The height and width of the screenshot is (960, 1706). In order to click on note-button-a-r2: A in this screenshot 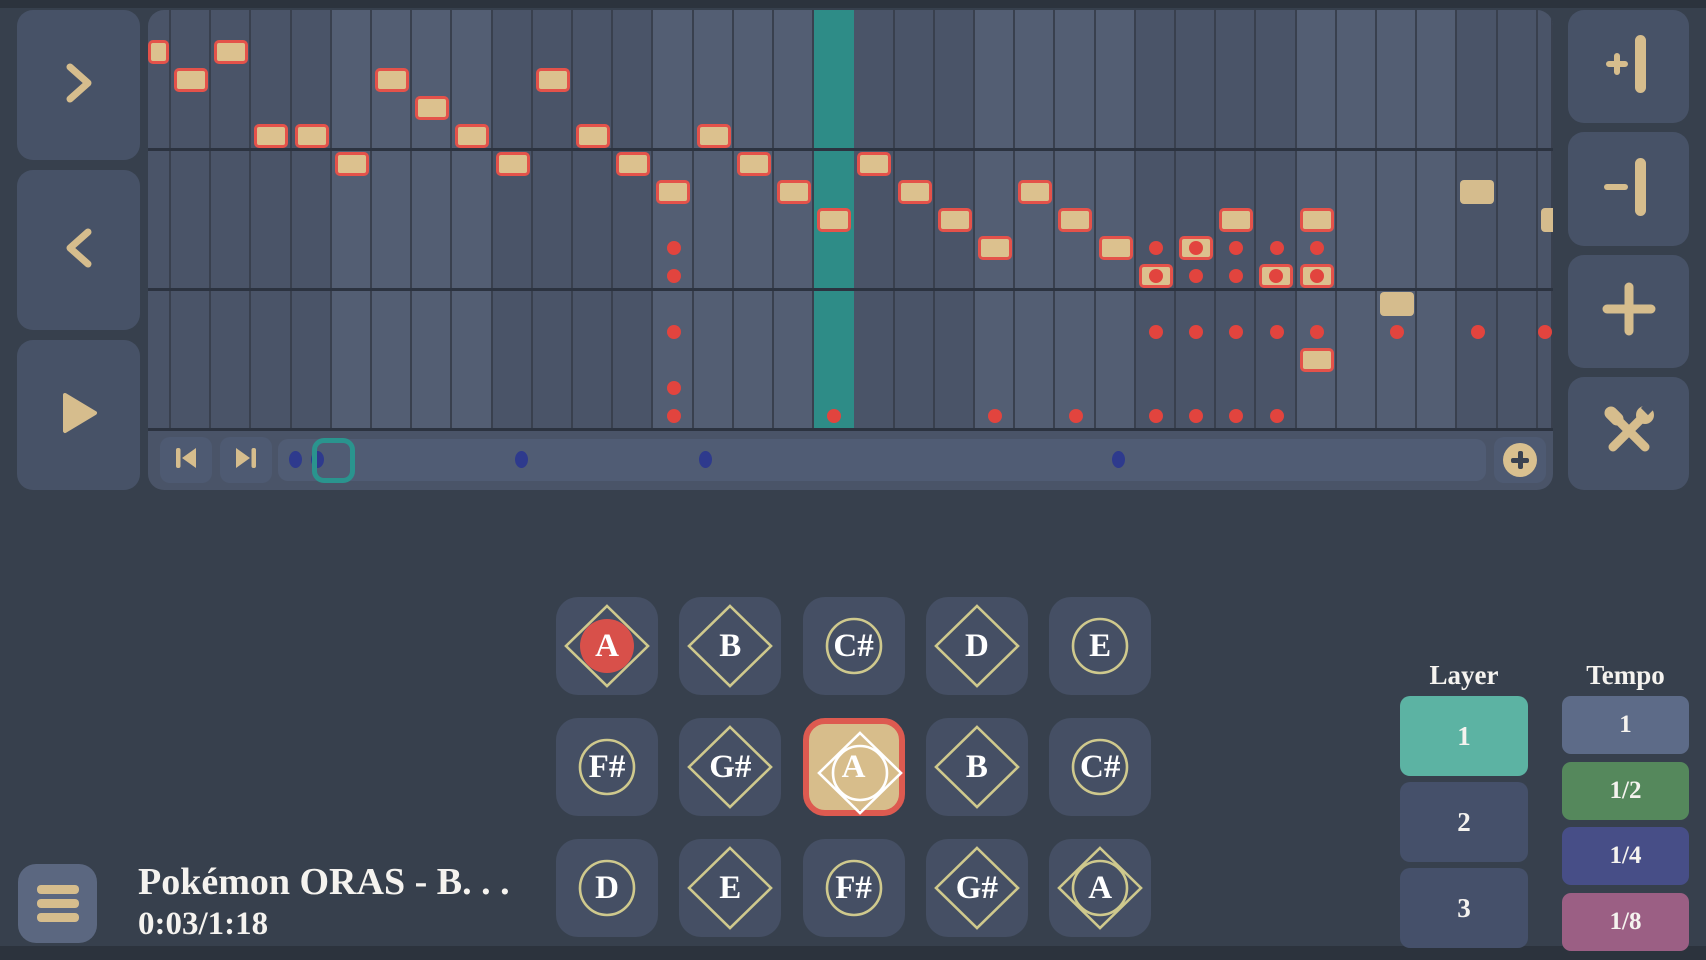, I will do `click(853, 767)`.